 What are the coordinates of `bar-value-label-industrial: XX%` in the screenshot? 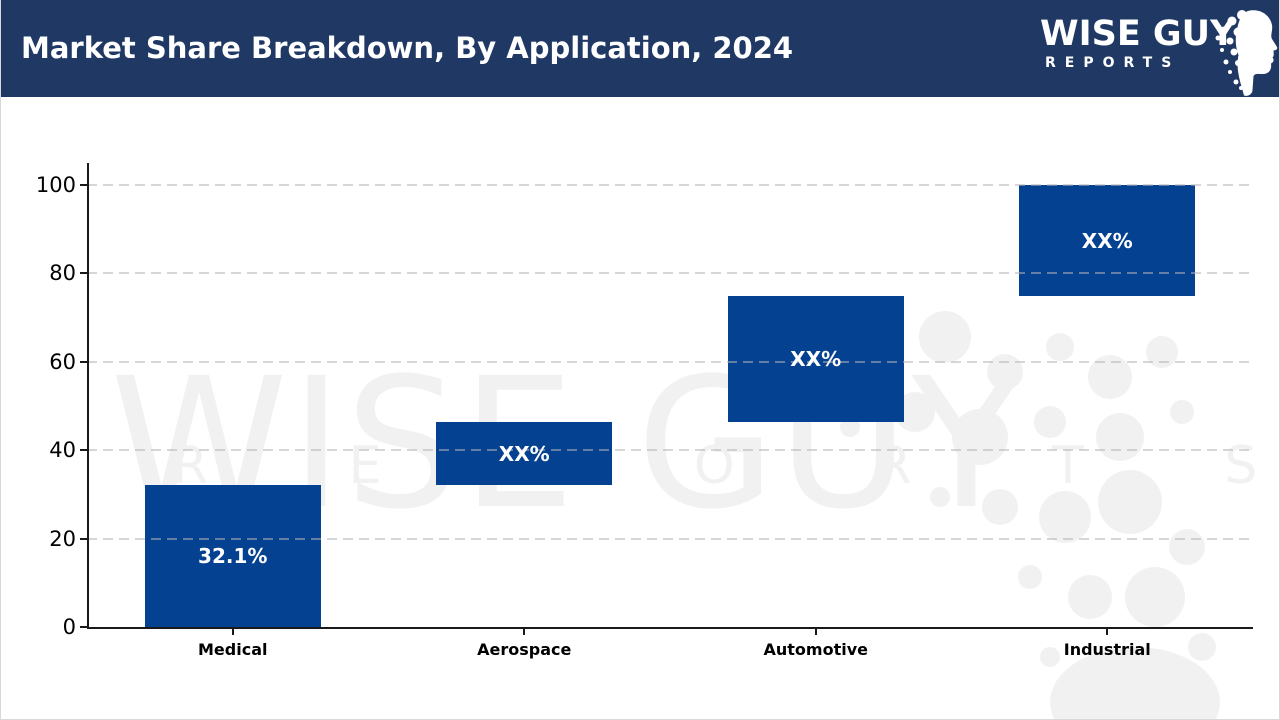 It's located at (1107, 240).